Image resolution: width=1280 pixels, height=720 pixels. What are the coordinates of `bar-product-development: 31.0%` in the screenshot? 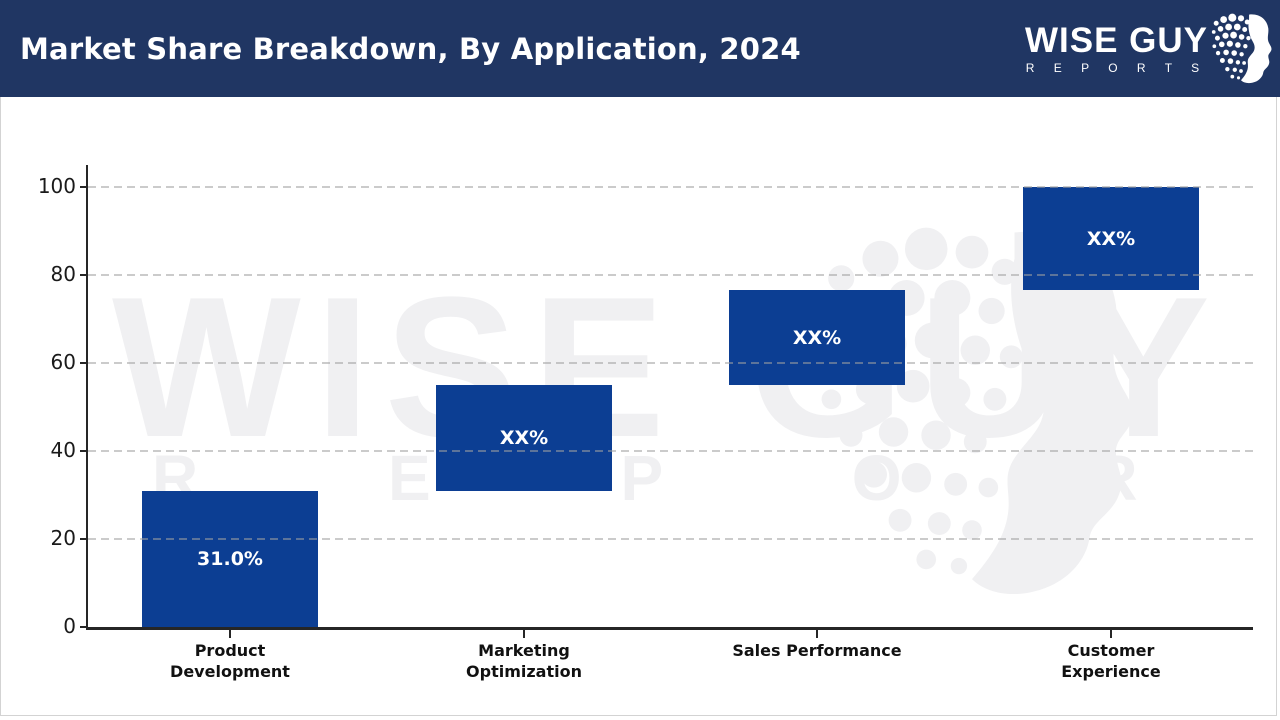 It's located at (230, 558).